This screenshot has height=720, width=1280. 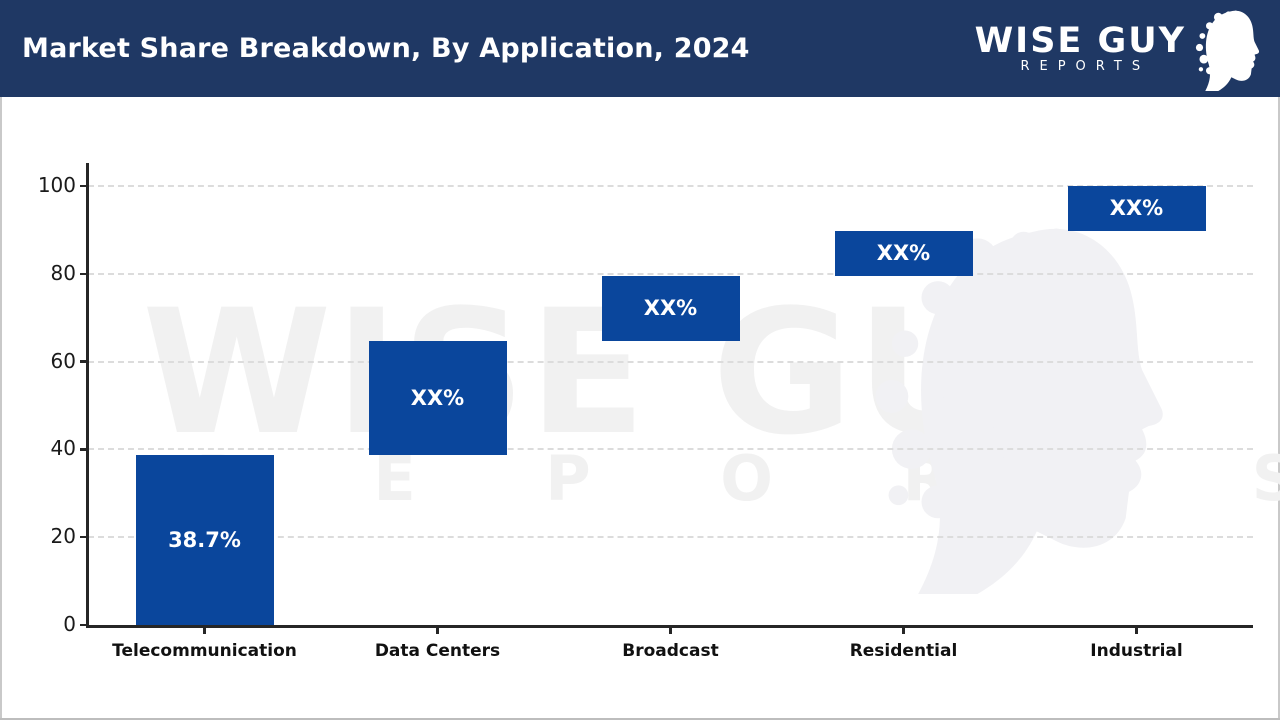 What do you see at coordinates (1136, 630) in the screenshot?
I see `x-tick-mark-industrial` at bounding box center [1136, 630].